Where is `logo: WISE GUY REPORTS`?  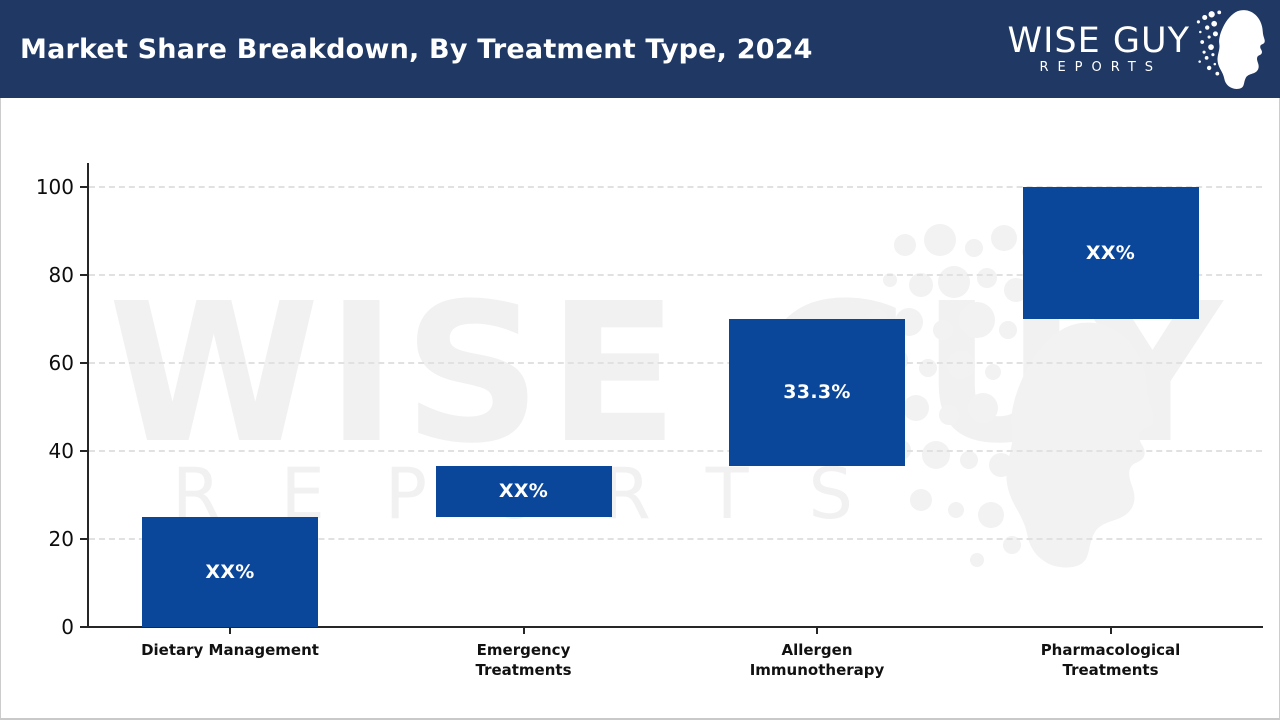
logo: WISE GUY REPORTS is located at coordinates (1143, 49).